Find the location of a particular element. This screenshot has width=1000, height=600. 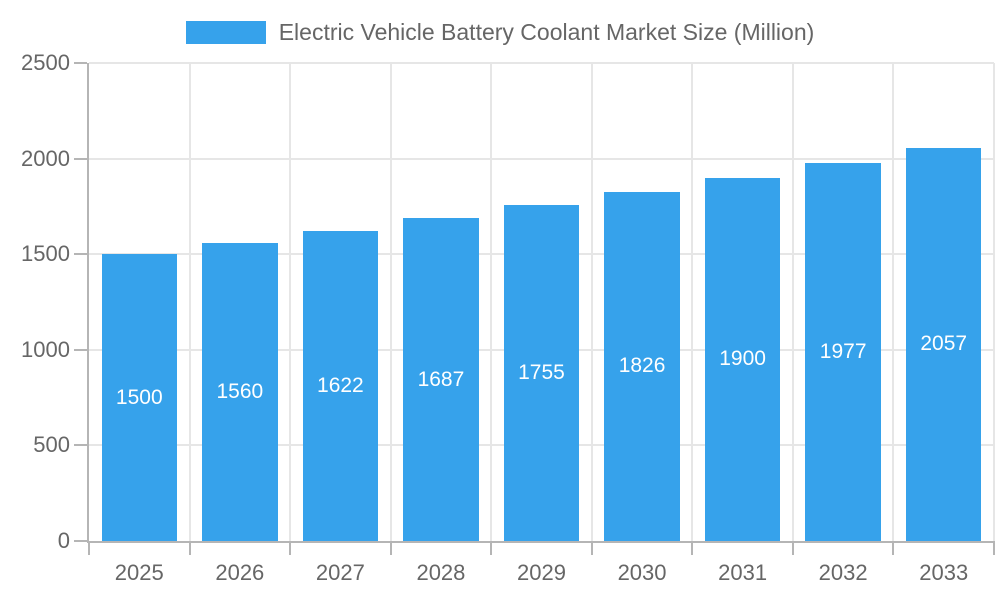

x-axis-label: 2031 is located at coordinates (743, 572).